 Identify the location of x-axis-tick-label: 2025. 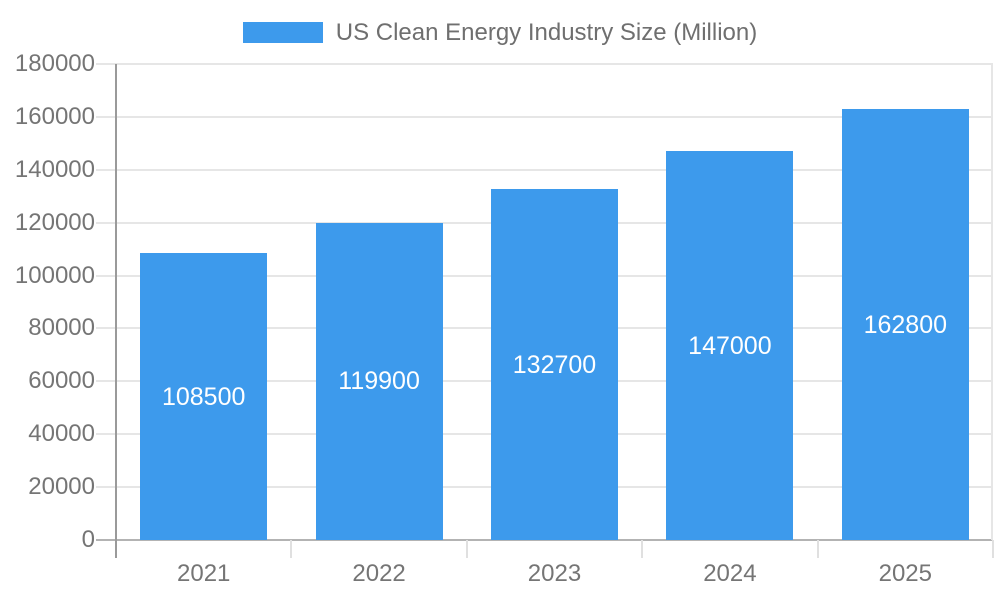
(905, 573).